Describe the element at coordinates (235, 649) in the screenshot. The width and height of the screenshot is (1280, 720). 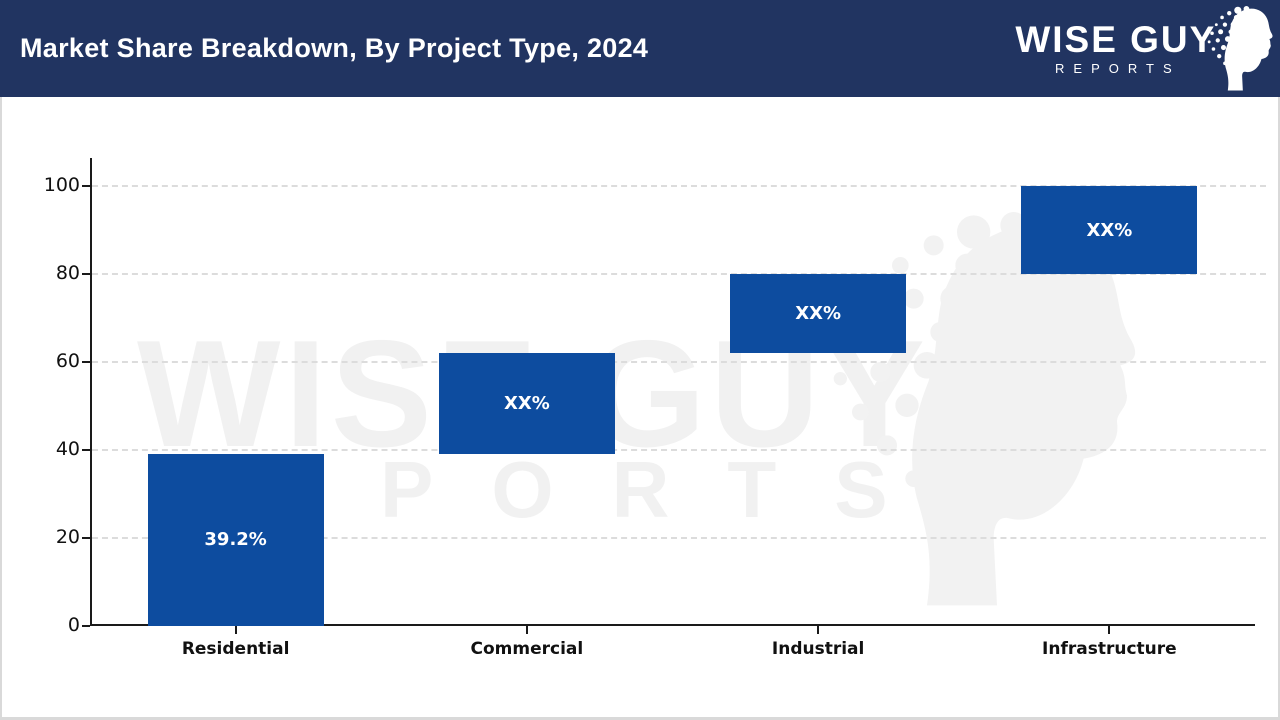
I see `x-category-label-residential: Residential` at that location.